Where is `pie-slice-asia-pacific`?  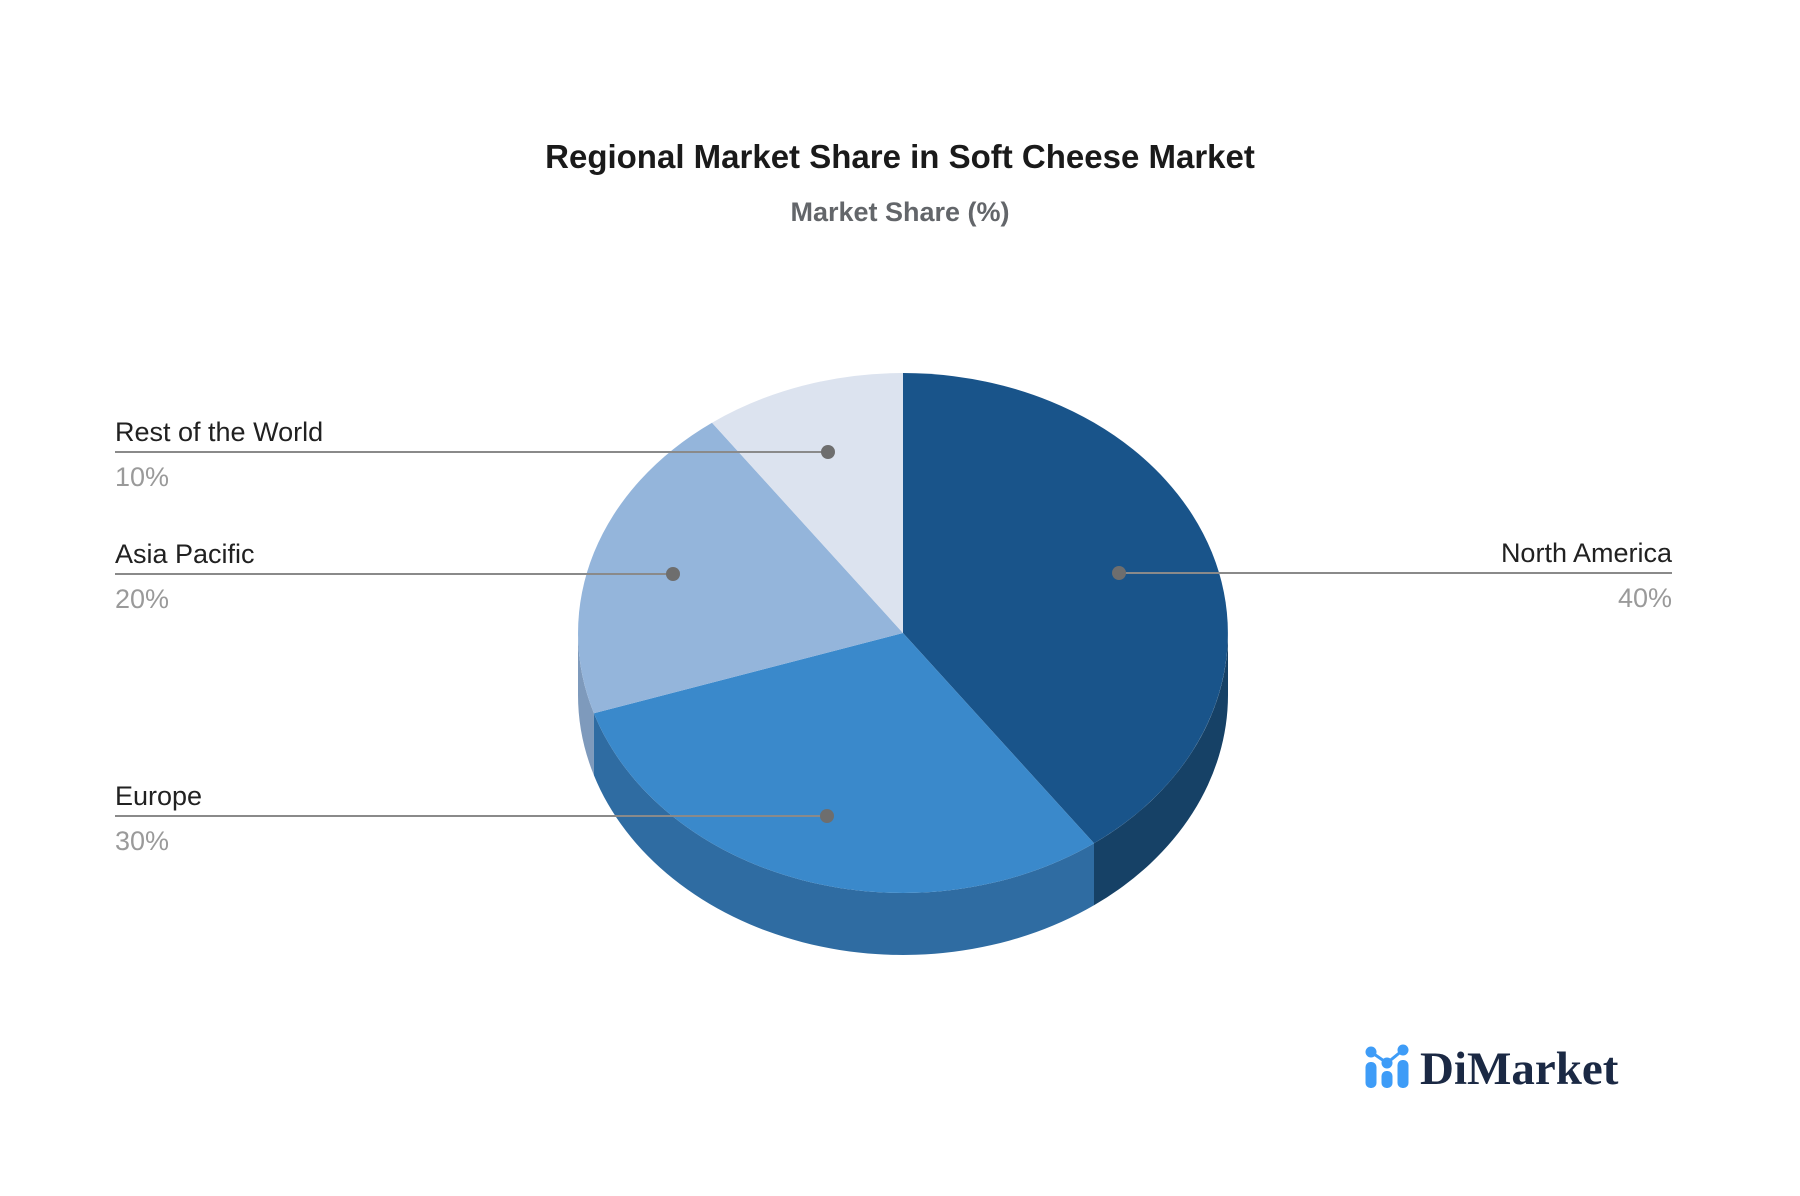 pie-slice-asia-pacific is located at coordinates (740, 568).